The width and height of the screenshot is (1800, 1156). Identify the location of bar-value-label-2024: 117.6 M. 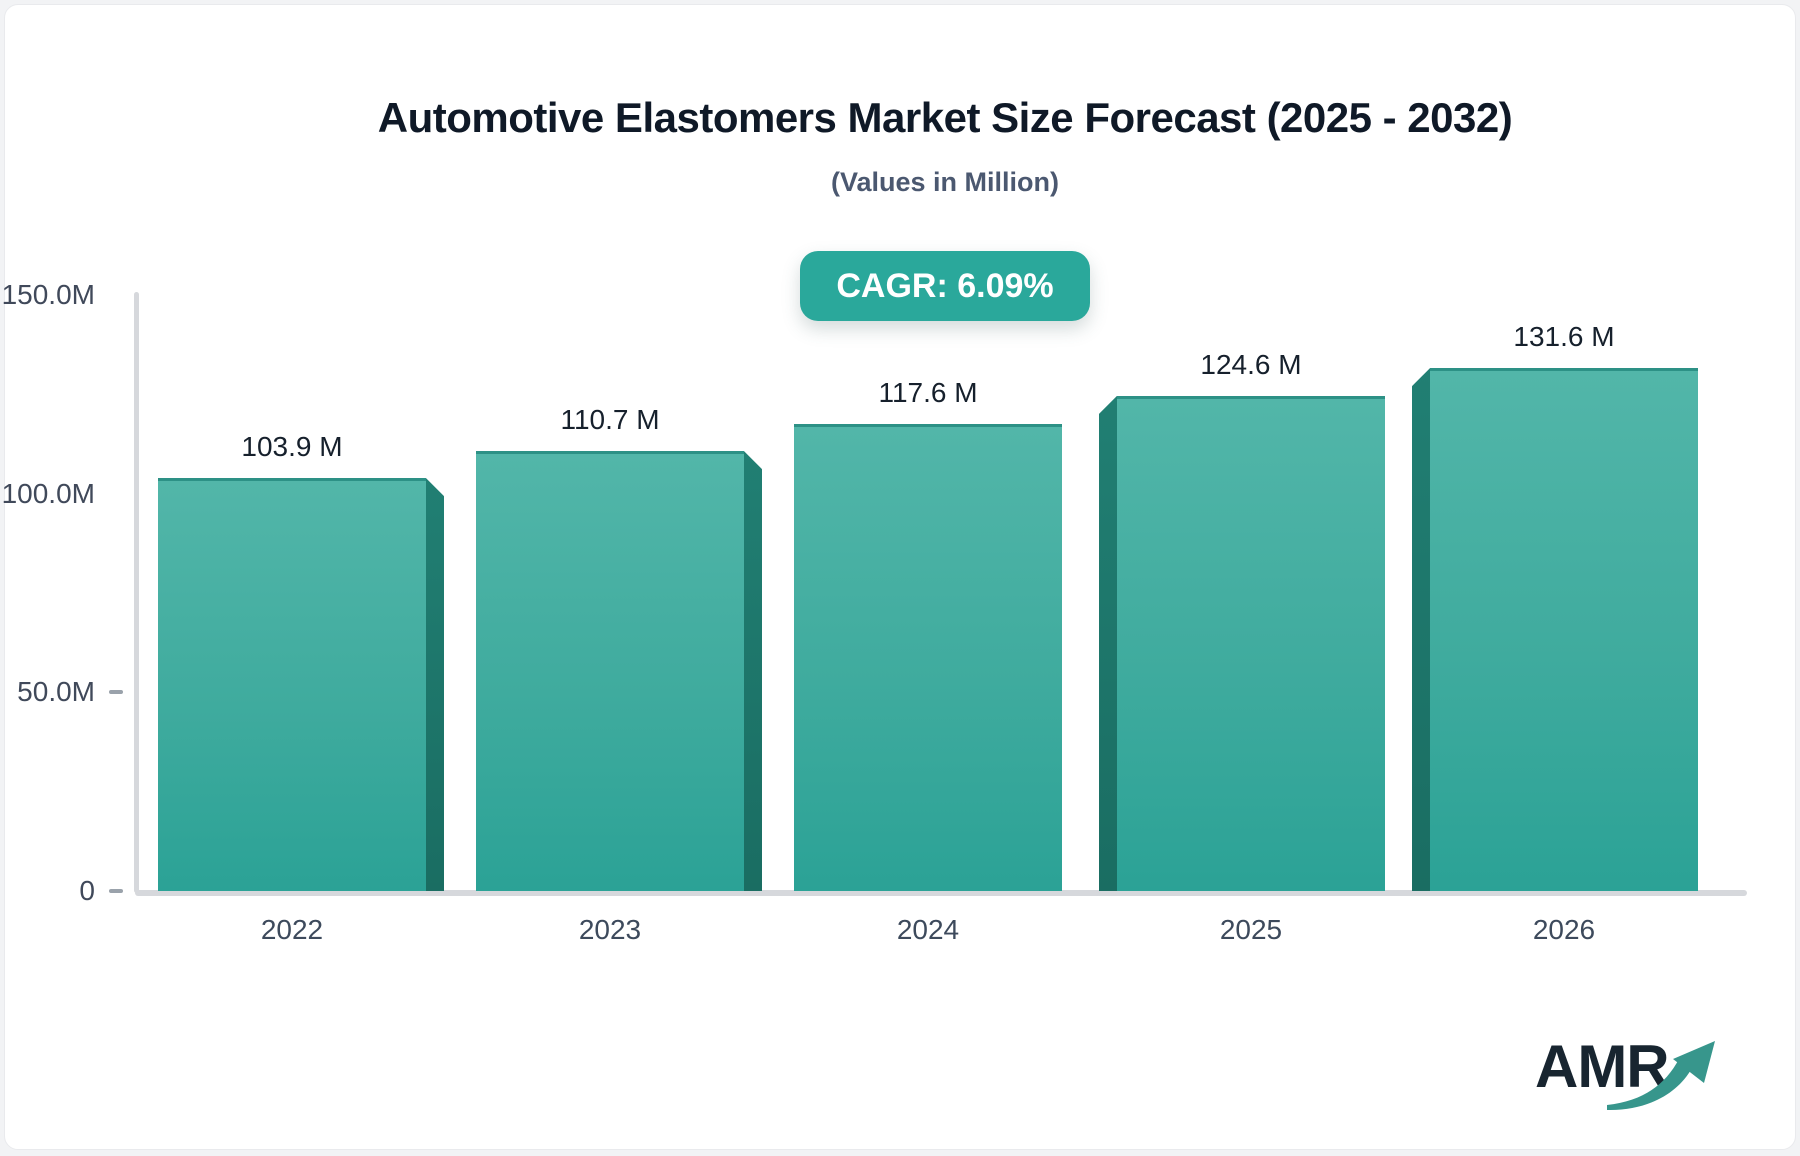
(928, 392).